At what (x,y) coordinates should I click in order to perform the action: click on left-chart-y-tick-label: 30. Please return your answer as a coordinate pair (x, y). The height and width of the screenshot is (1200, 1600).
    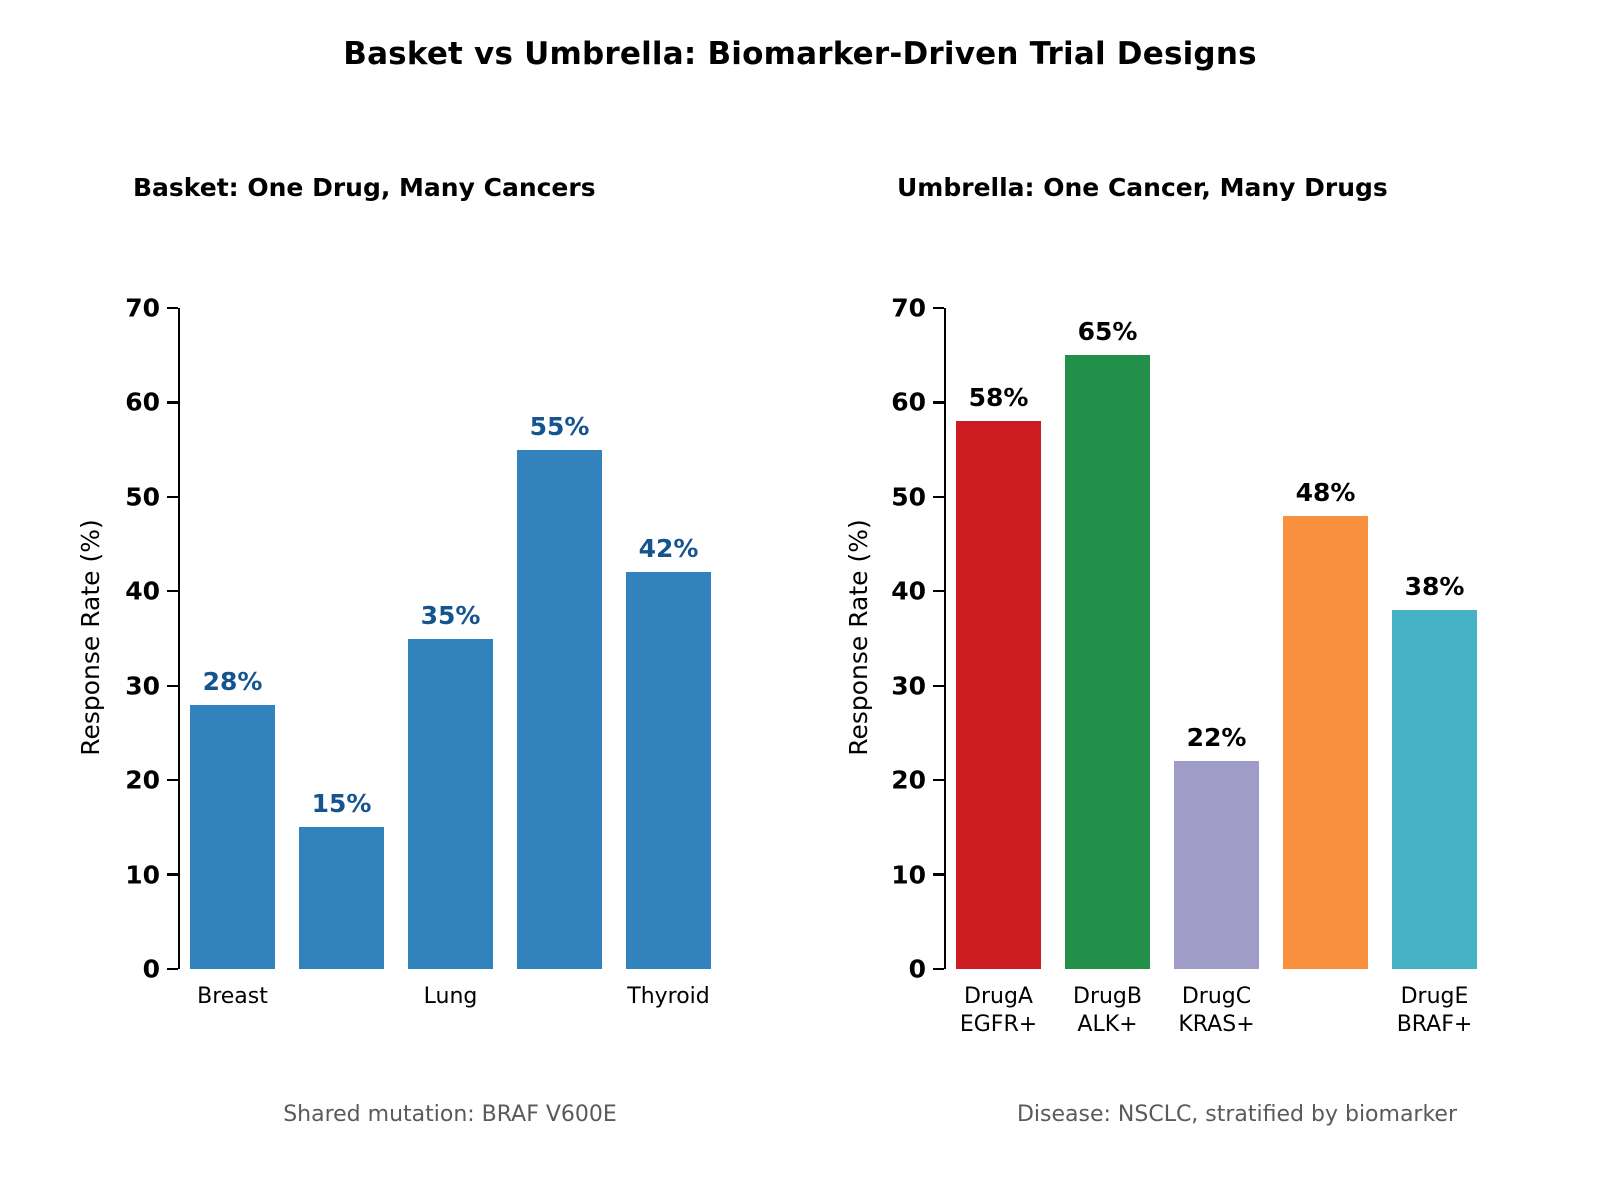
    Looking at the image, I should click on (142, 686).